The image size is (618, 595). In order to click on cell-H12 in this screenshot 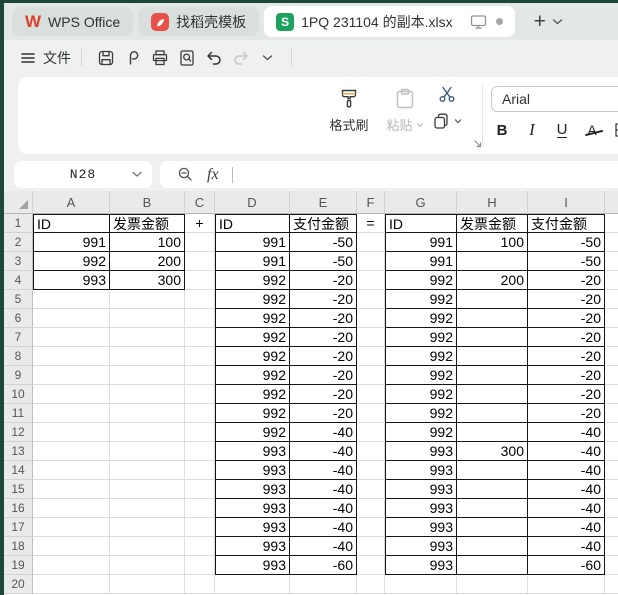, I will do `click(492, 432)`.